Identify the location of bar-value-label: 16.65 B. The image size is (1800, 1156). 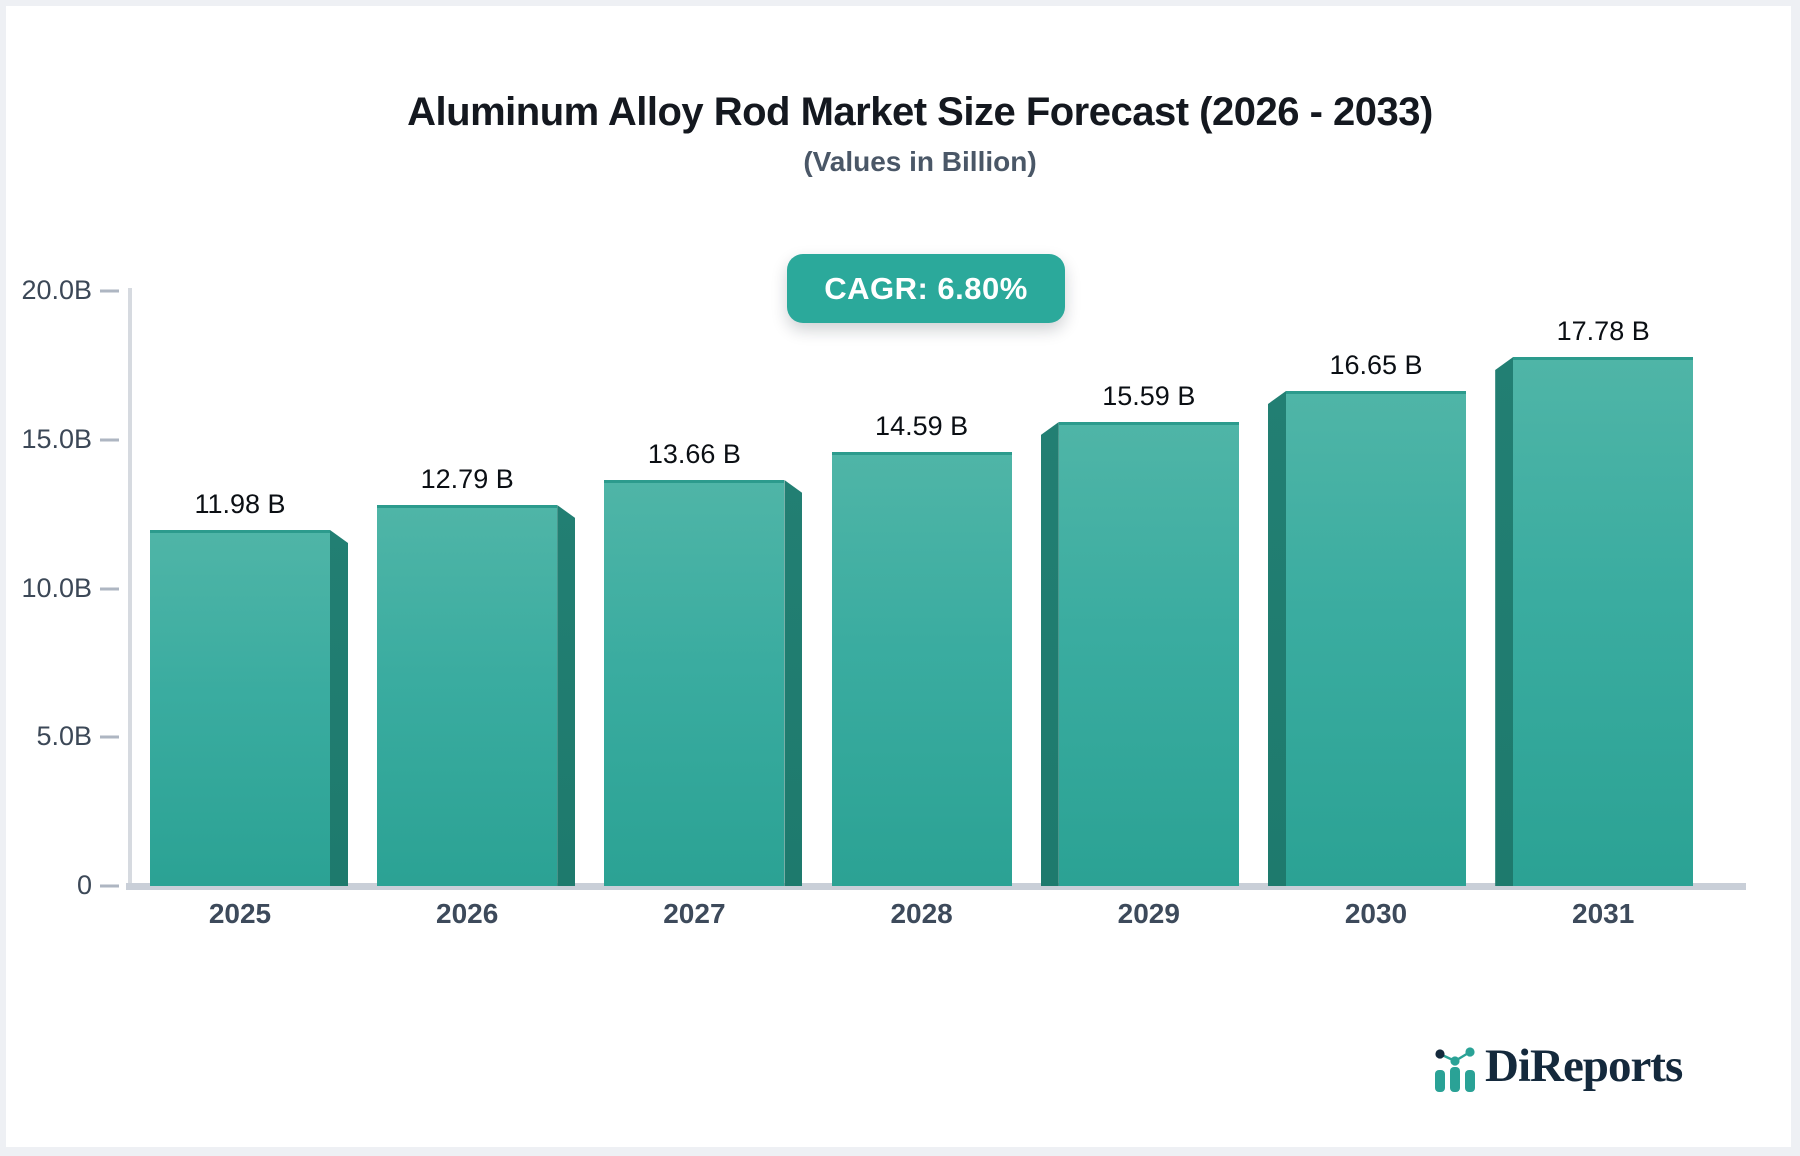
(1376, 365).